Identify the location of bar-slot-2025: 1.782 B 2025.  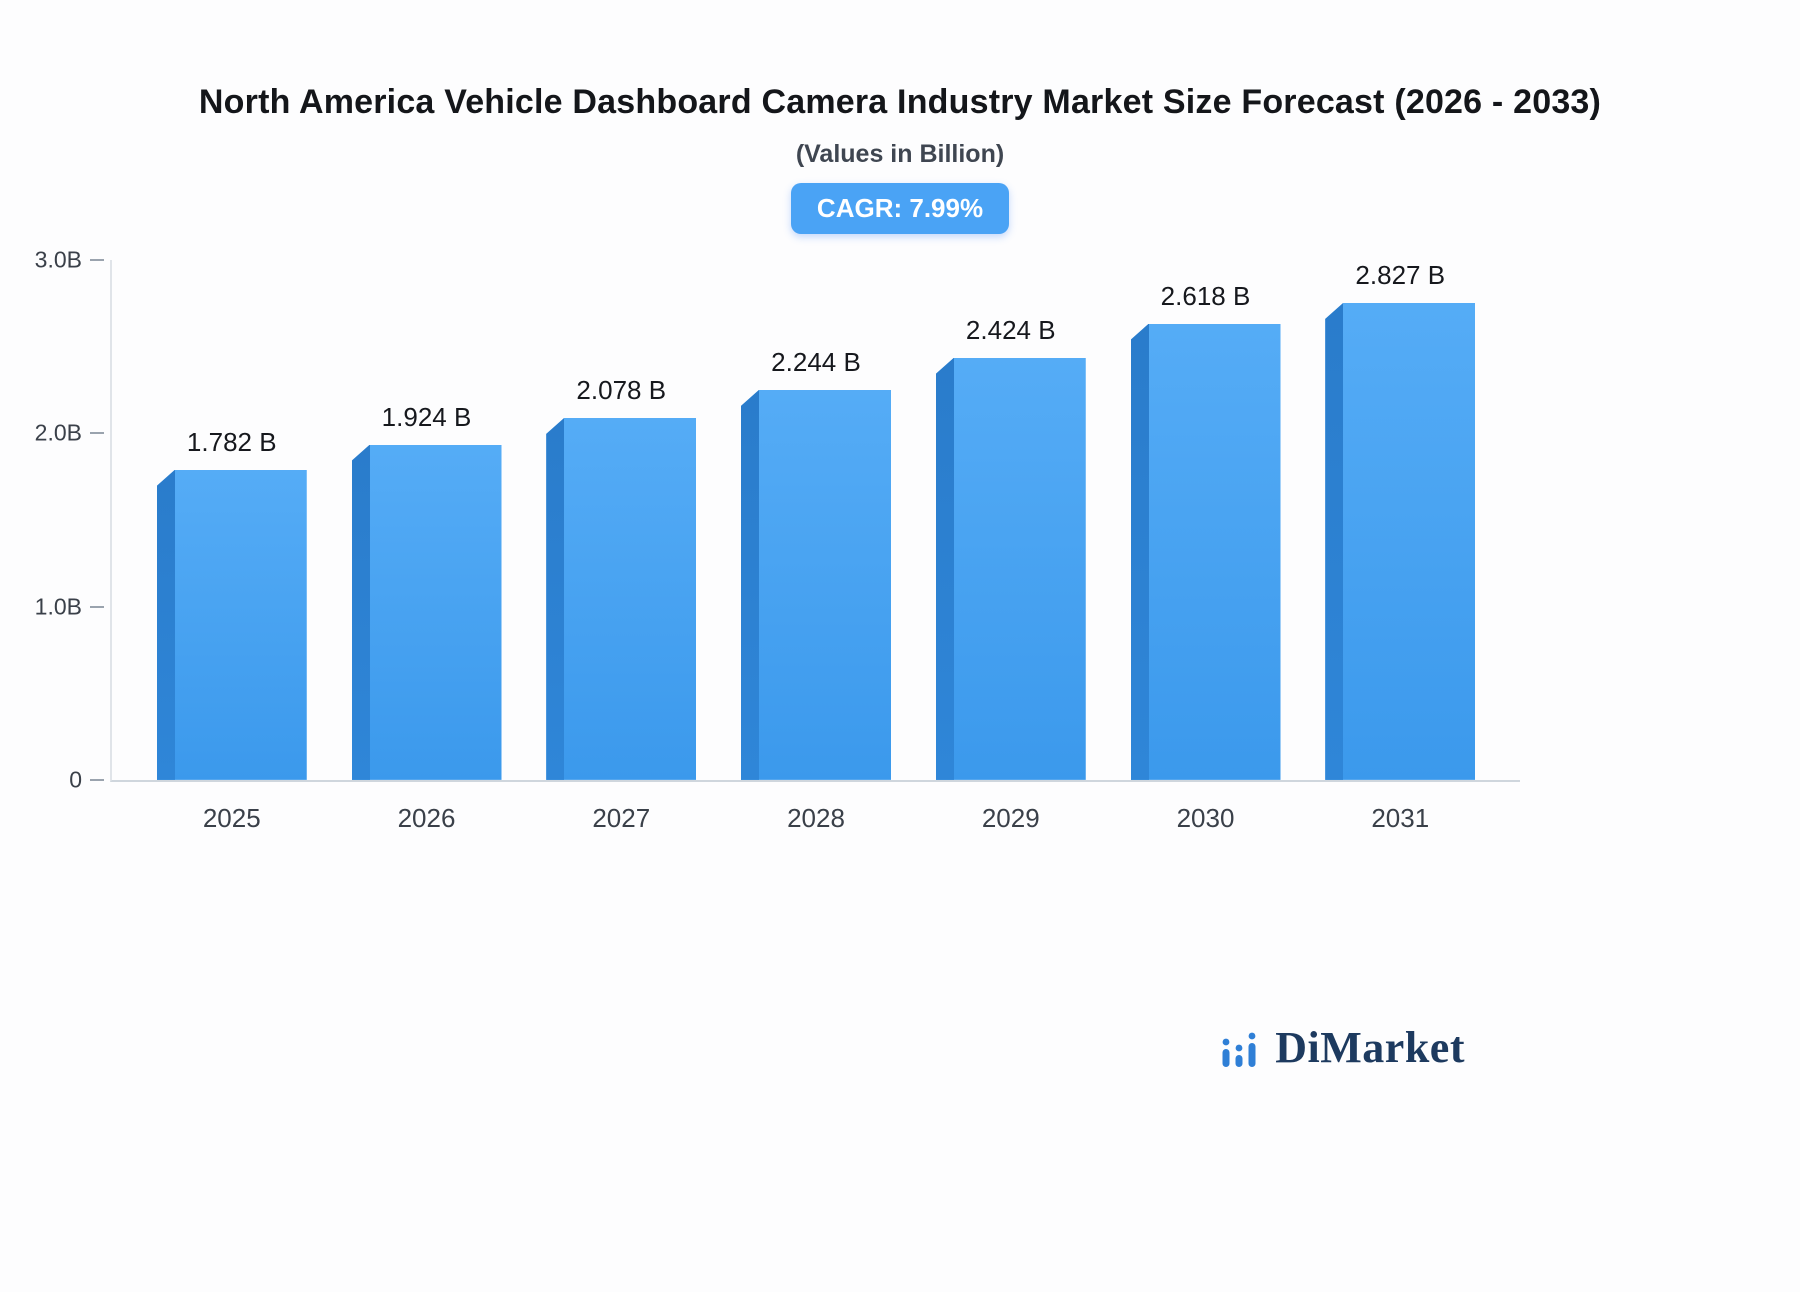
(231, 546).